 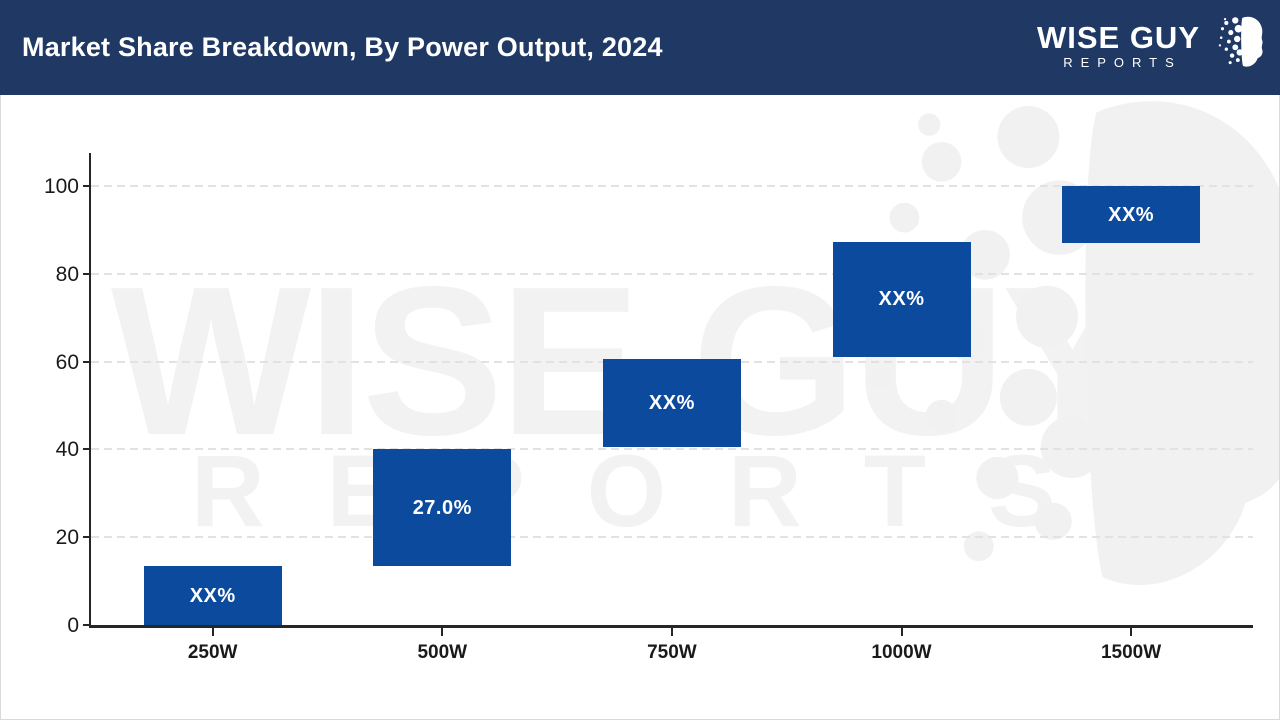 What do you see at coordinates (212, 652) in the screenshot?
I see `x-axis-tick-label-250W: 250W` at bounding box center [212, 652].